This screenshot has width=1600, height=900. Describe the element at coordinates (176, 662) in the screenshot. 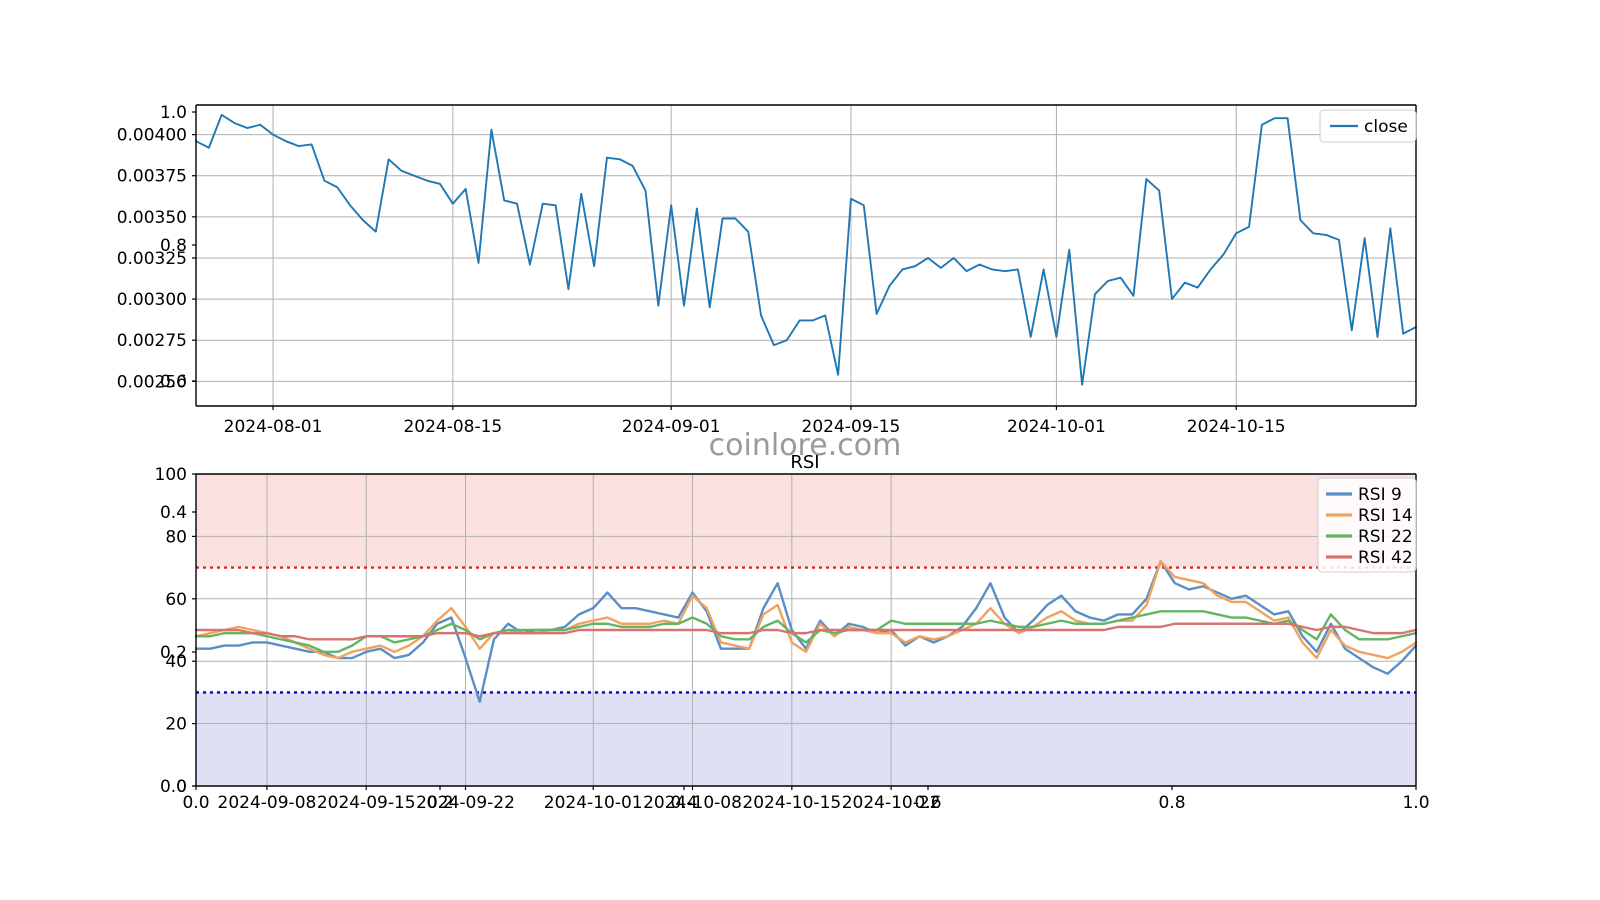

I see `rsi-y-tick-label: 40` at that location.